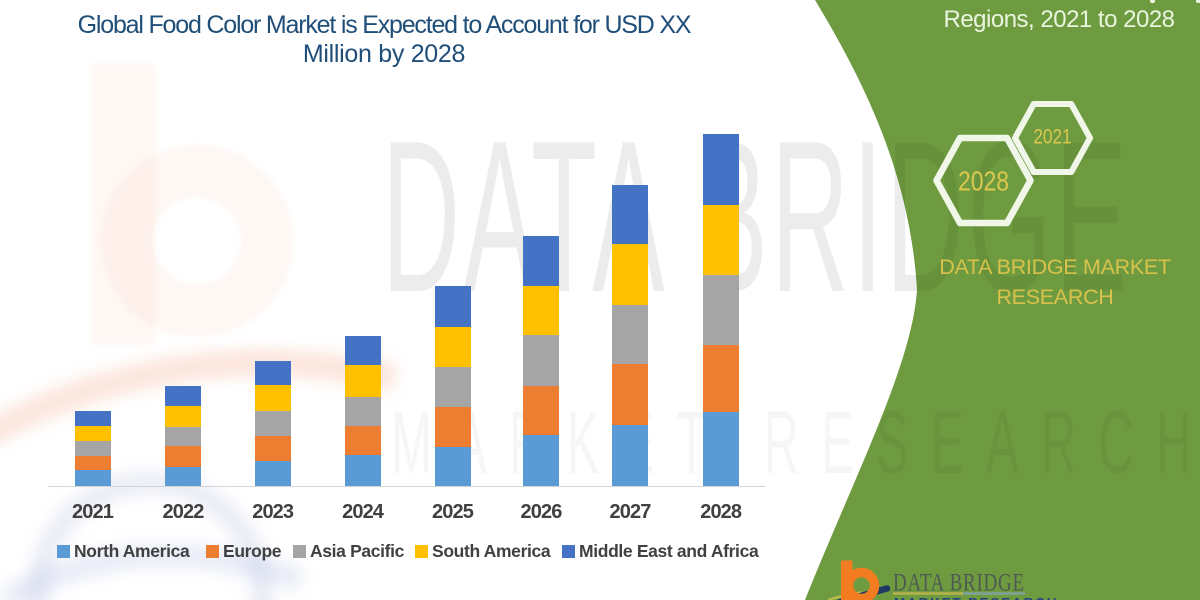  Describe the element at coordinates (983, 181) in the screenshot. I see `svg-text: 2028` at that location.